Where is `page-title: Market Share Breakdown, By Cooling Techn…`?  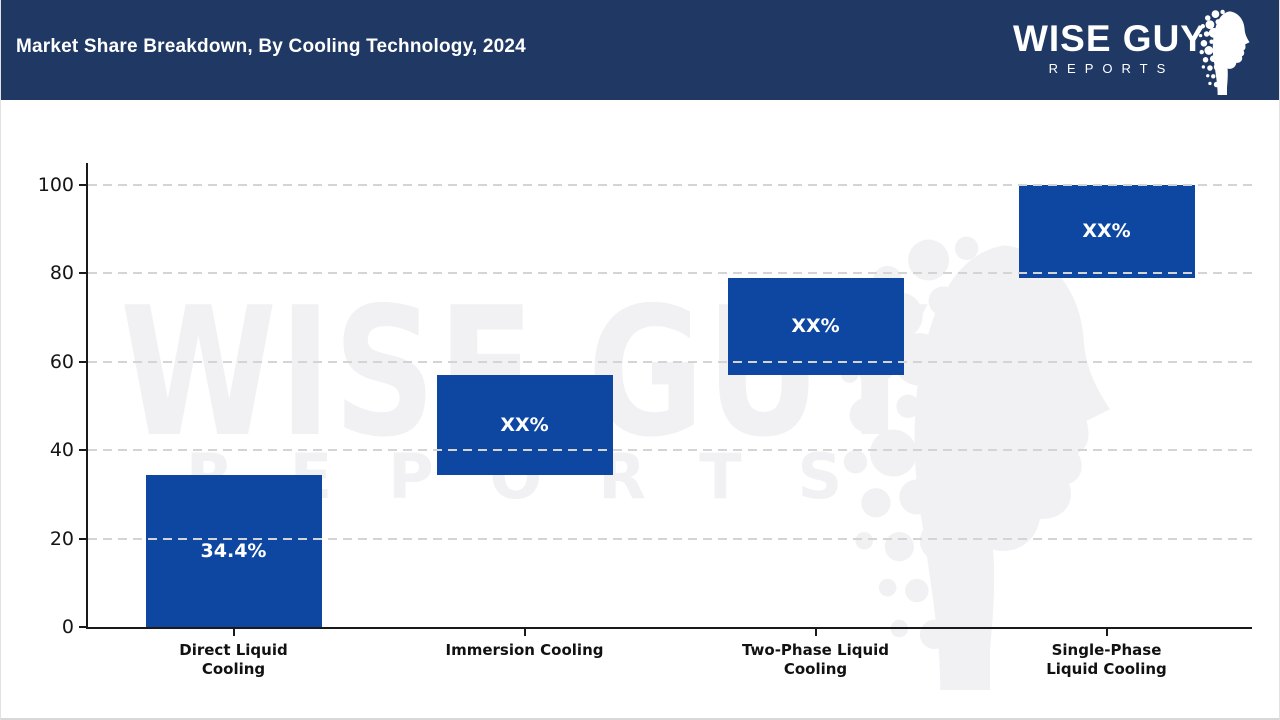
page-title: Market Share Breakdown, By Cooling Techn… is located at coordinates (271, 46).